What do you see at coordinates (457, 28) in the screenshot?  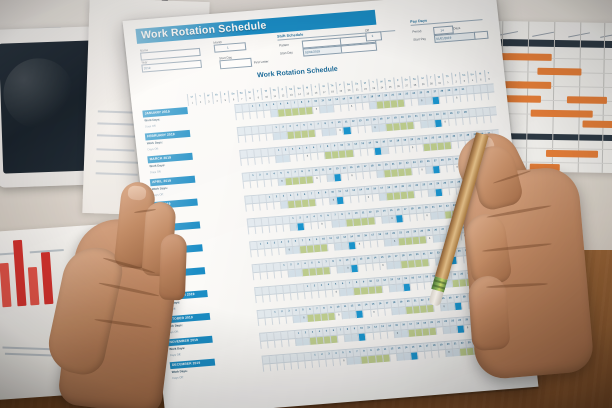 I see `field-label-pay-days-count: Days` at bounding box center [457, 28].